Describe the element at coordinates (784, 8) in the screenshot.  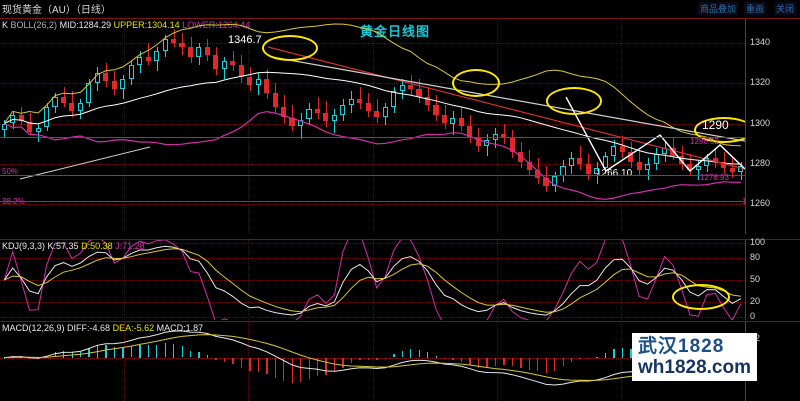
I see `close-button: 关闭` at that location.